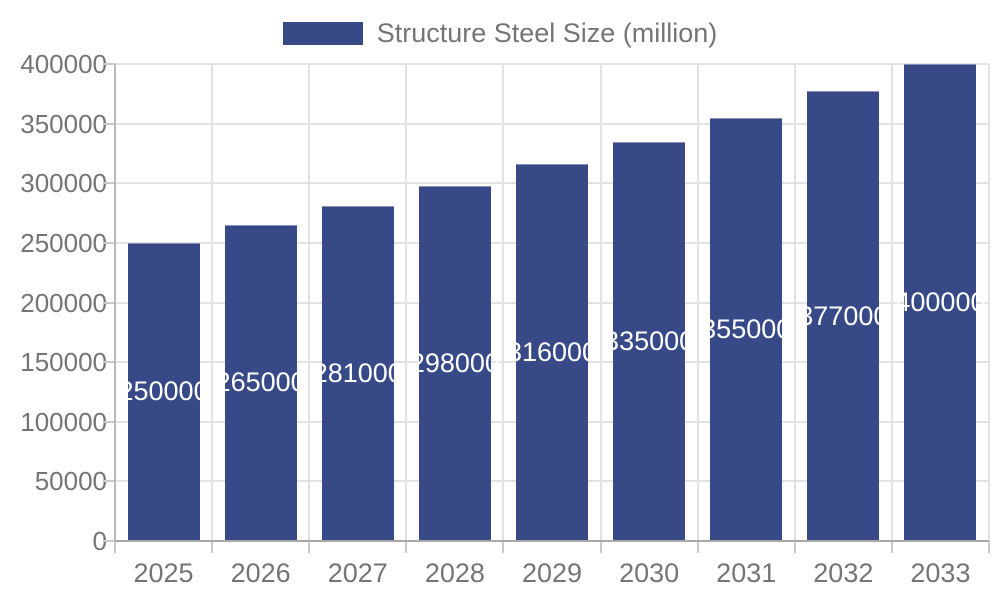 This screenshot has height=600, width=1000. I want to click on bar-value-label: 281000, so click(357, 372).